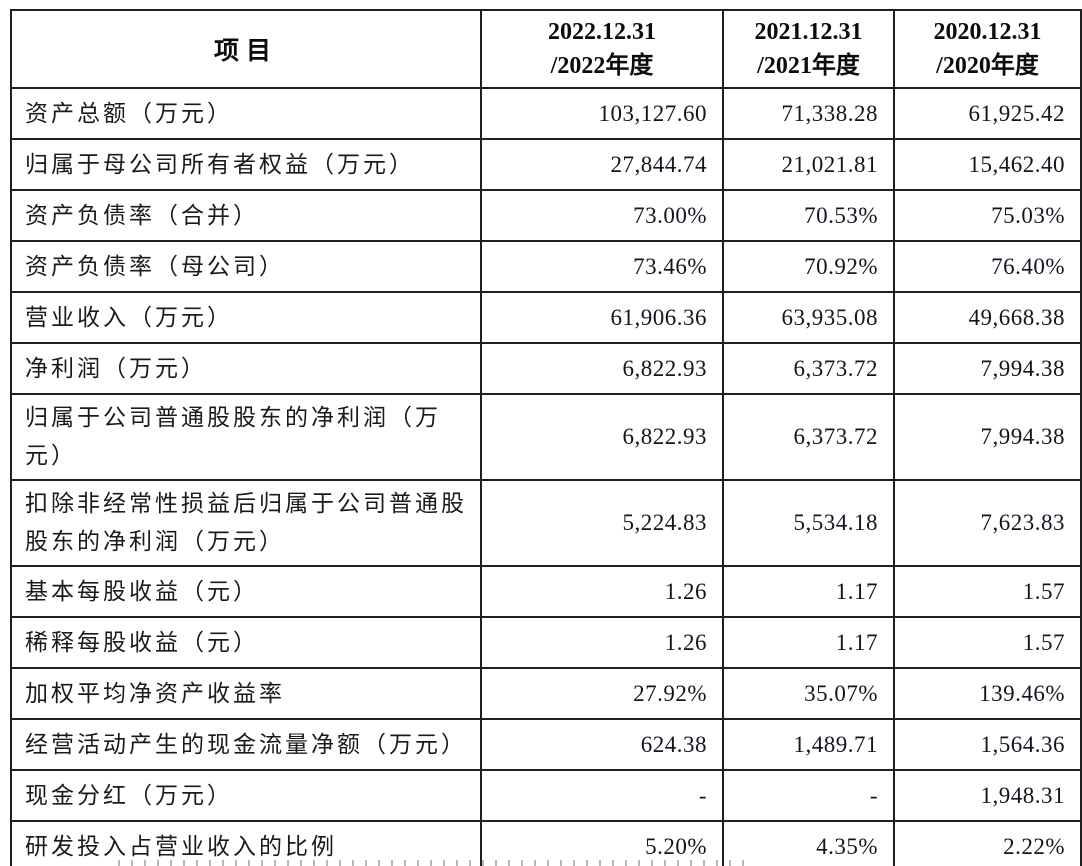  I want to click on value-cell: 63,935.08, so click(808, 317).